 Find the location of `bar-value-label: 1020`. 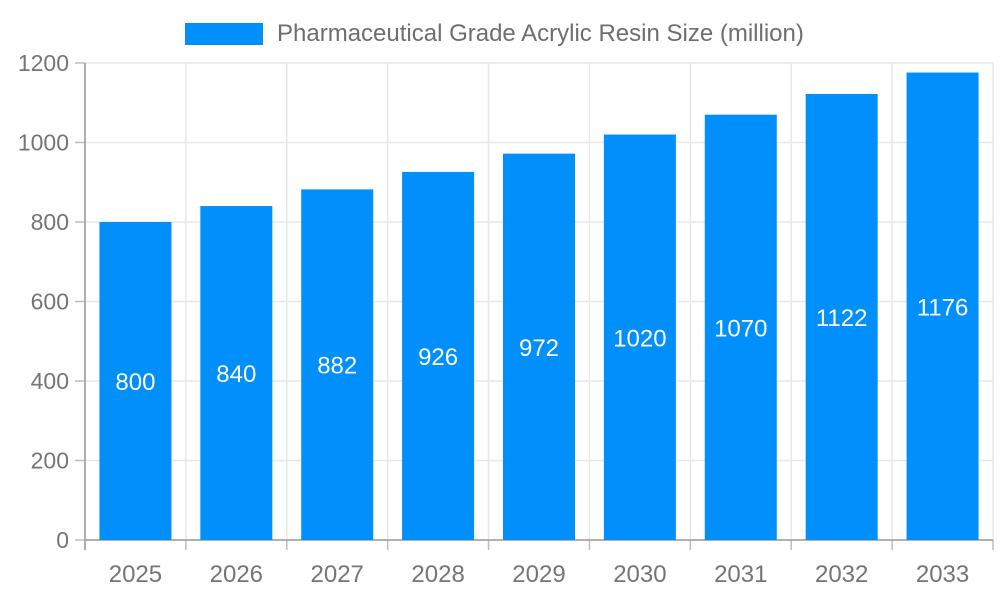

bar-value-label: 1020 is located at coordinates (639, 338).